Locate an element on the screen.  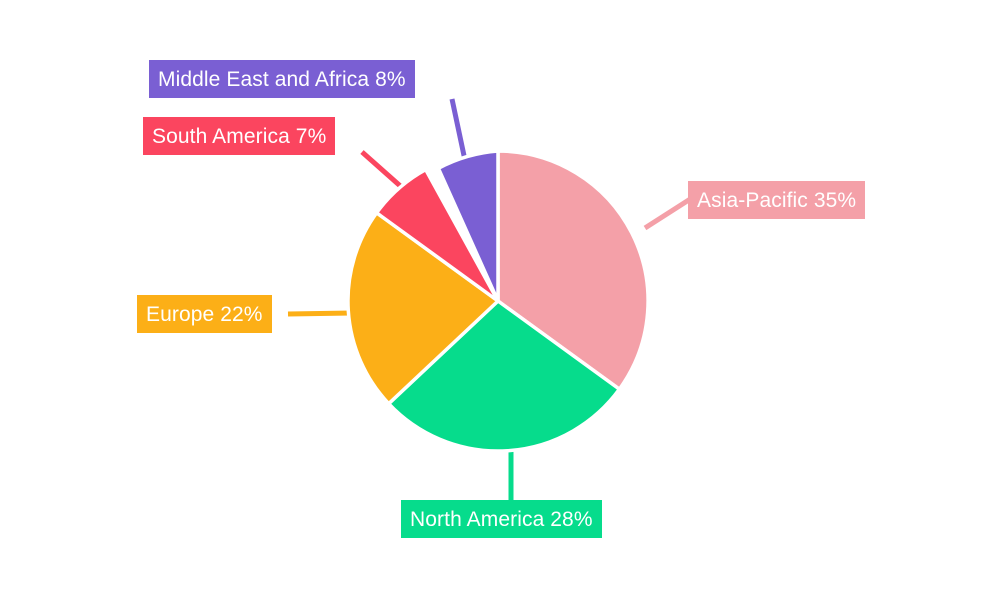
pie-label-text-asia-pacific: Asia-Pacific 35% is located at coordinates (777, 200).